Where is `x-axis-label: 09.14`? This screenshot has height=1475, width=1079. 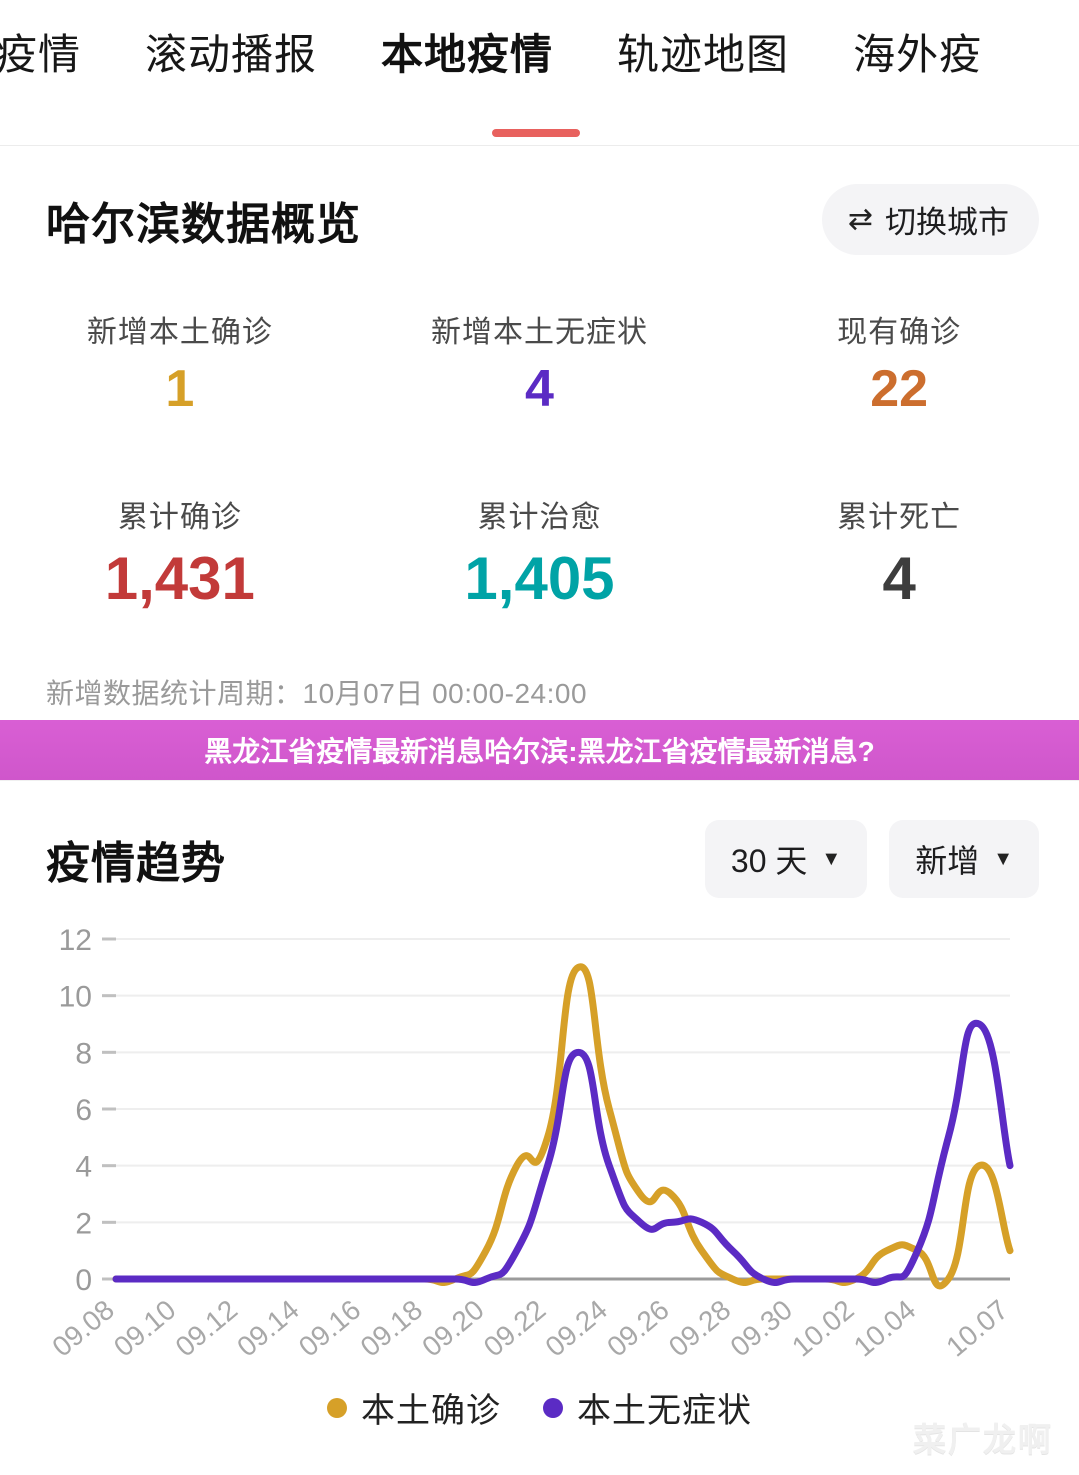
x-axis-label: 09.14 is located at coordinates (268, 1328).